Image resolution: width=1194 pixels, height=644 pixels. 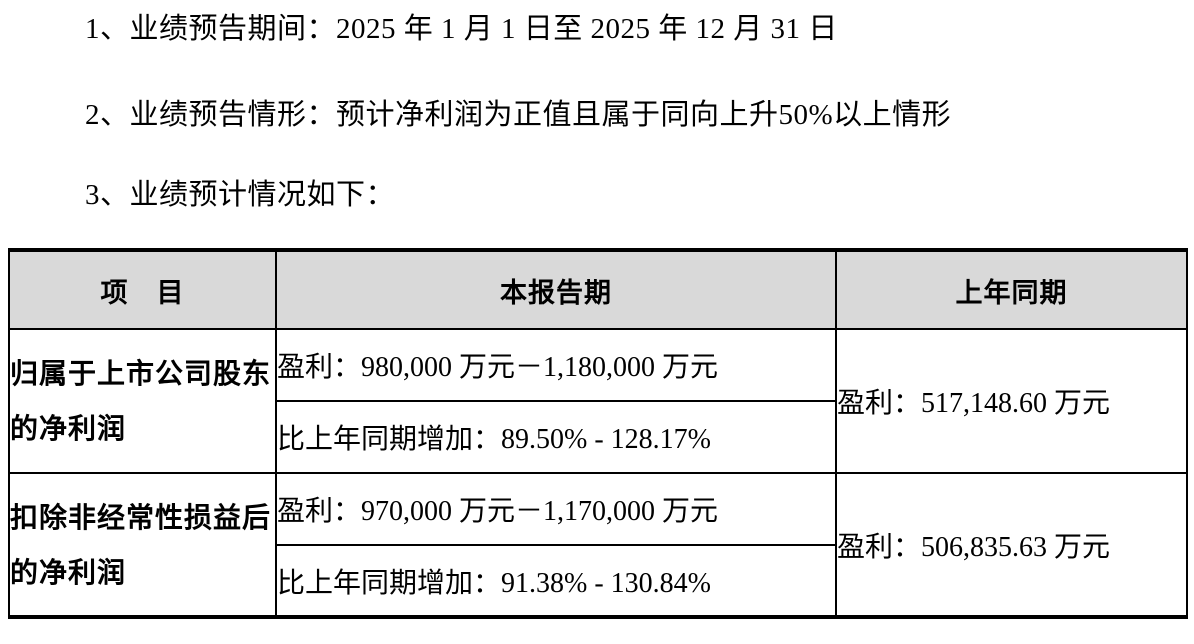 I want to click on item-cell-net-profit-attributable: 归属于上市公司股东的净利润, so click(x=142, y=401).